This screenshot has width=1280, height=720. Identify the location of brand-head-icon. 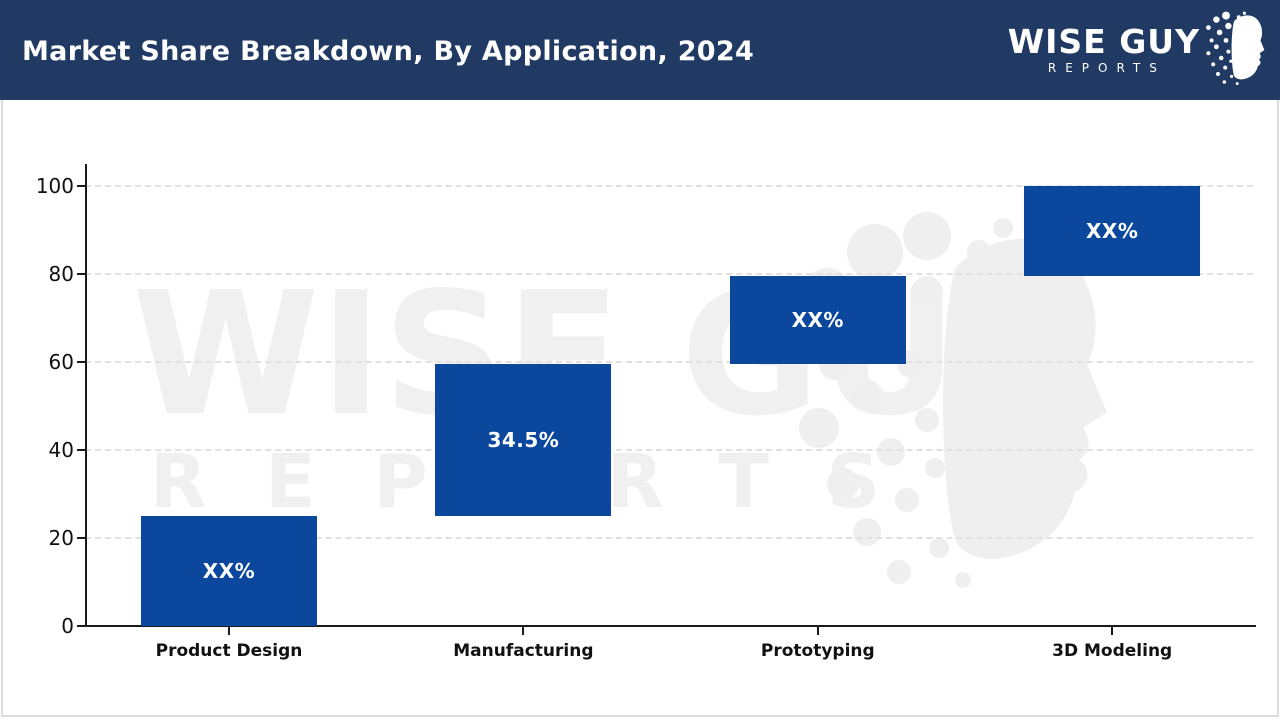
(1235, 48).